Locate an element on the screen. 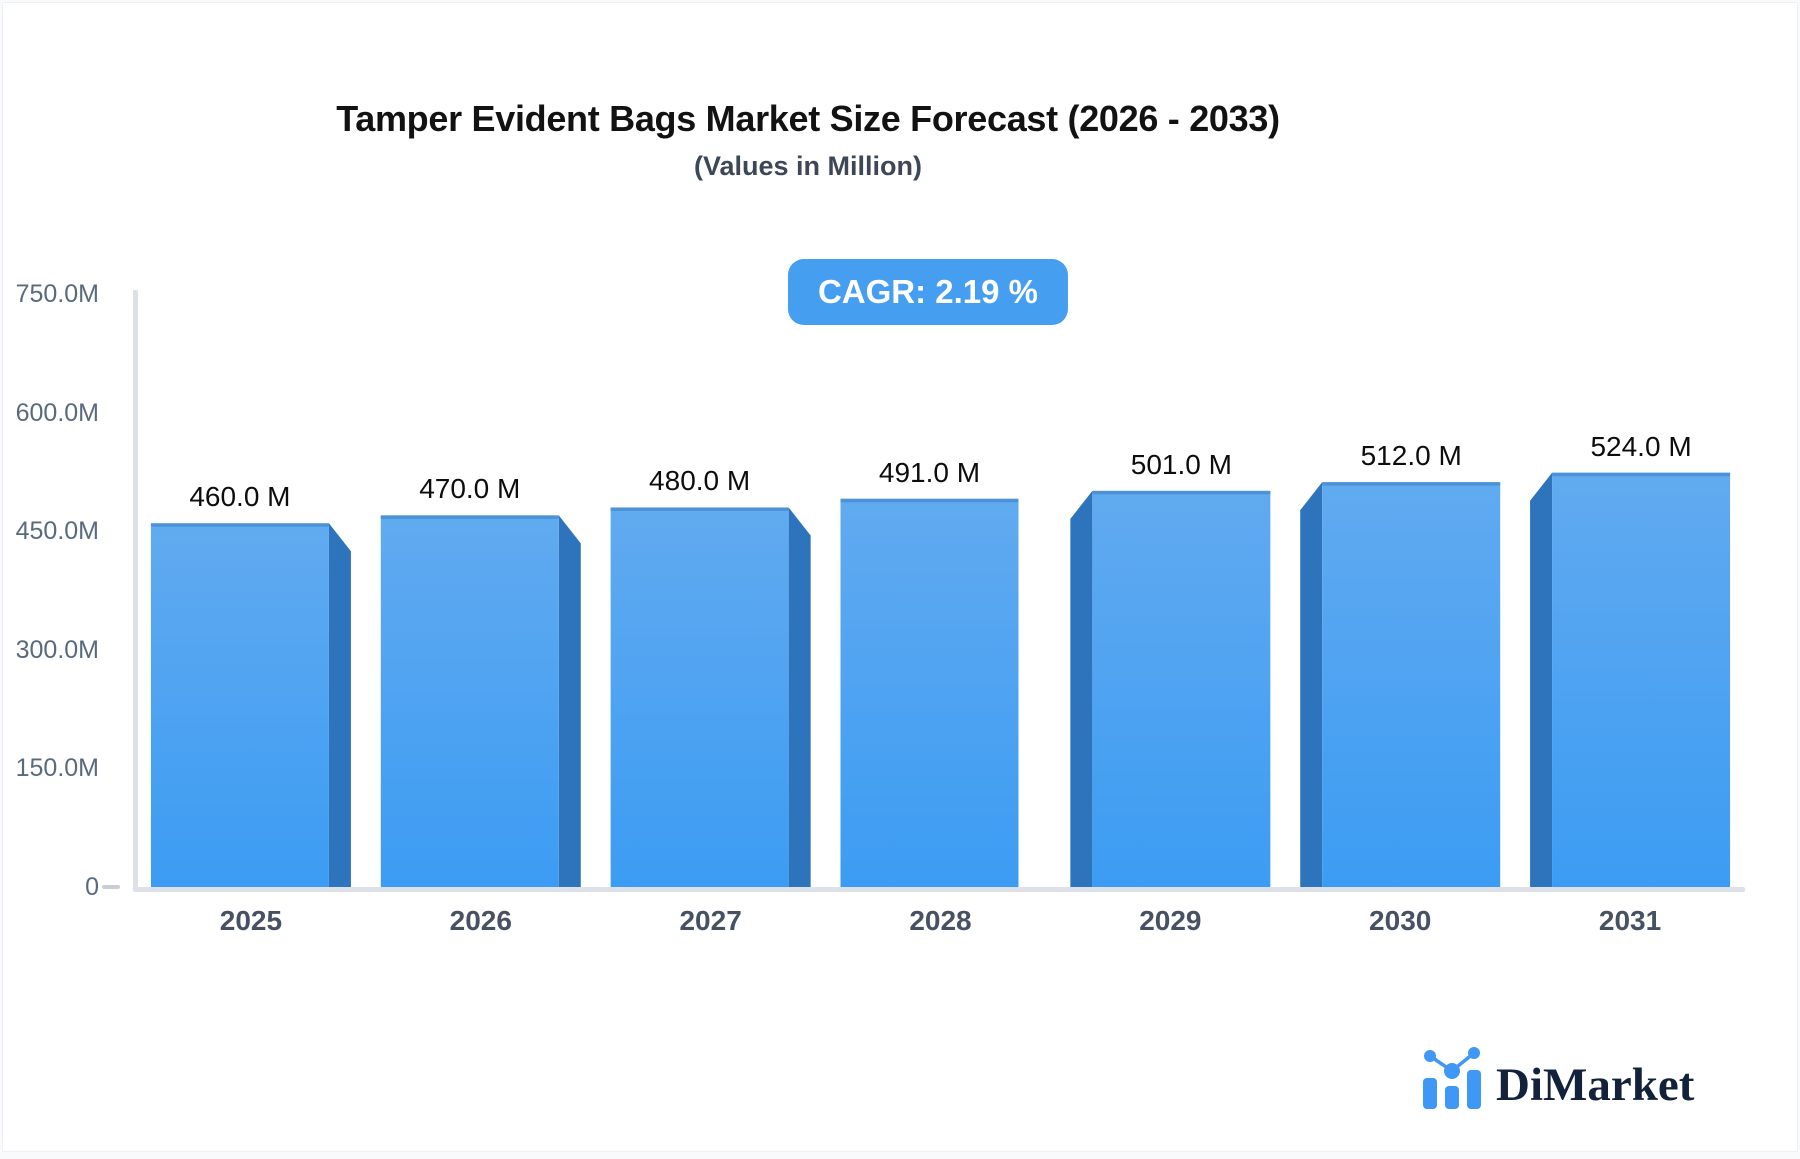 This screenshot has height=1159, width=1800. y-tick-label: 600.0M is located at coordinates (57, 412).